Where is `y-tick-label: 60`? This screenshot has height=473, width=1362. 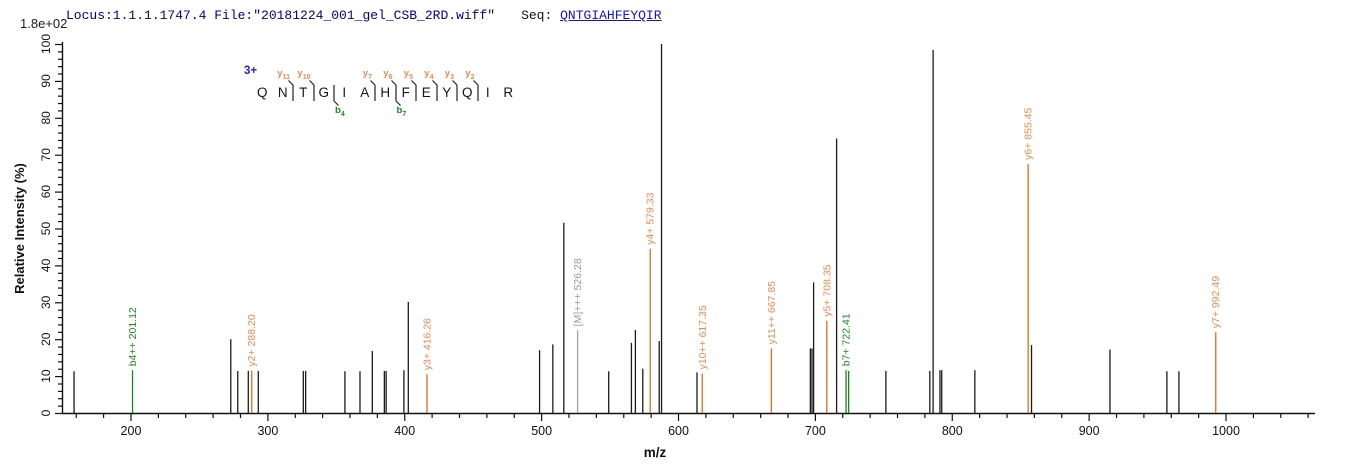
y-tick-label: 60 is located at coordinates (46, 192).